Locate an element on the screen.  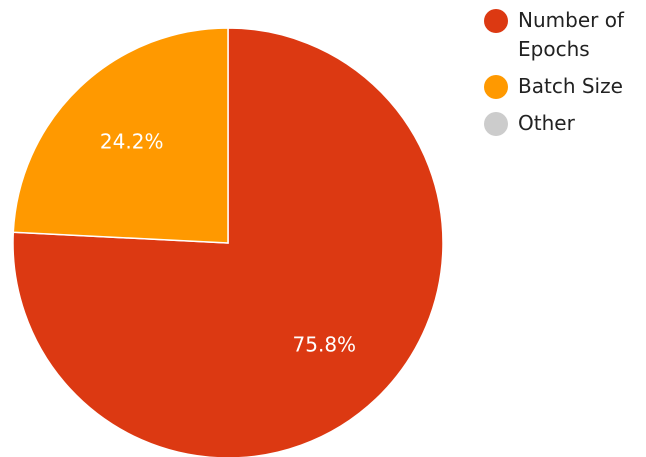
legend-label-other: Other is located at coordinates (546, 123).